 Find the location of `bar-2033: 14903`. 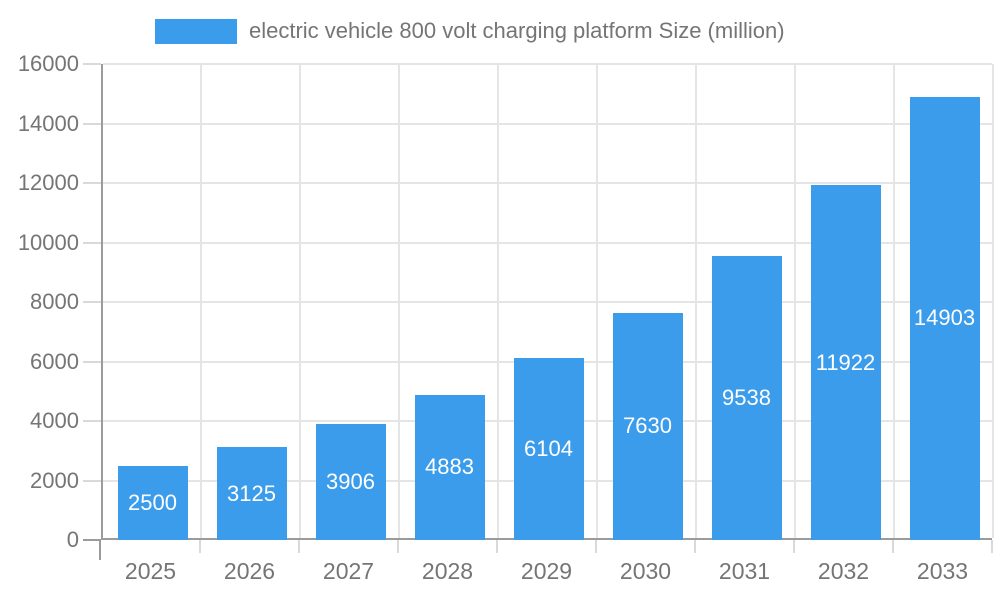

bar-2033: 14903 is located at coordinates (944, 318).